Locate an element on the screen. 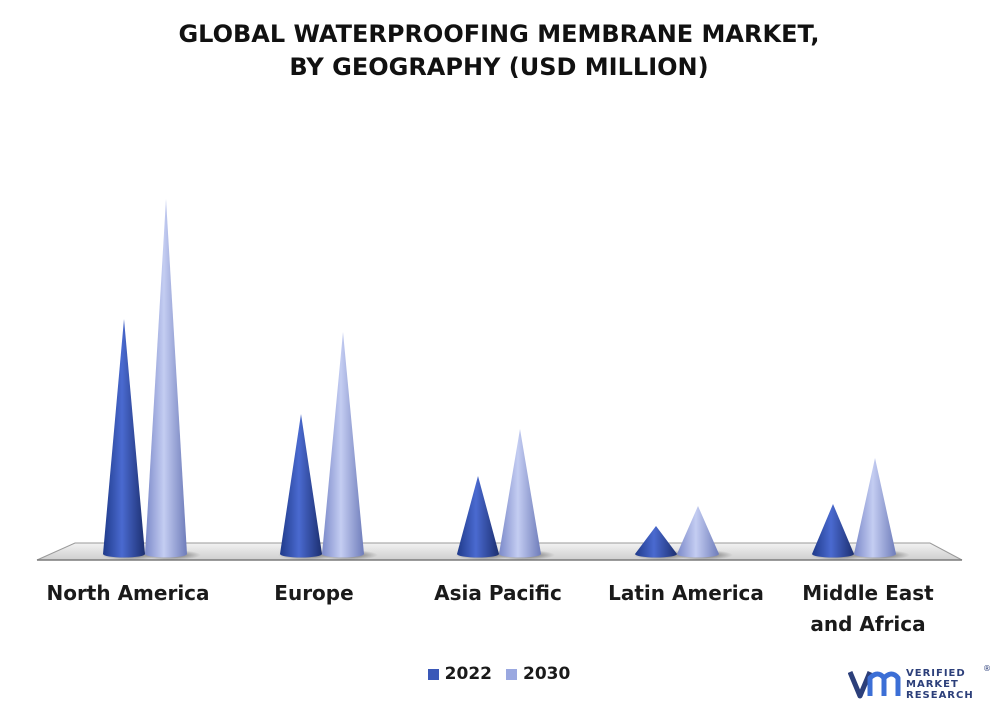 The height and width of the screenshot is (709, 998). cone-2030-europe is located at coordinates (343, 445).